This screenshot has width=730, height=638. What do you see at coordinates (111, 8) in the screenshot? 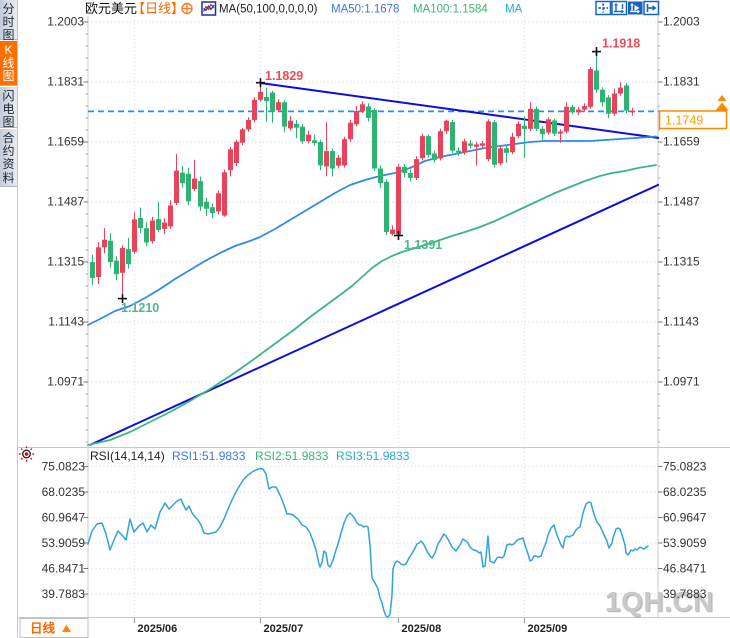
I see `svg-text: 欧元美元` at bounding box center [111, 8].